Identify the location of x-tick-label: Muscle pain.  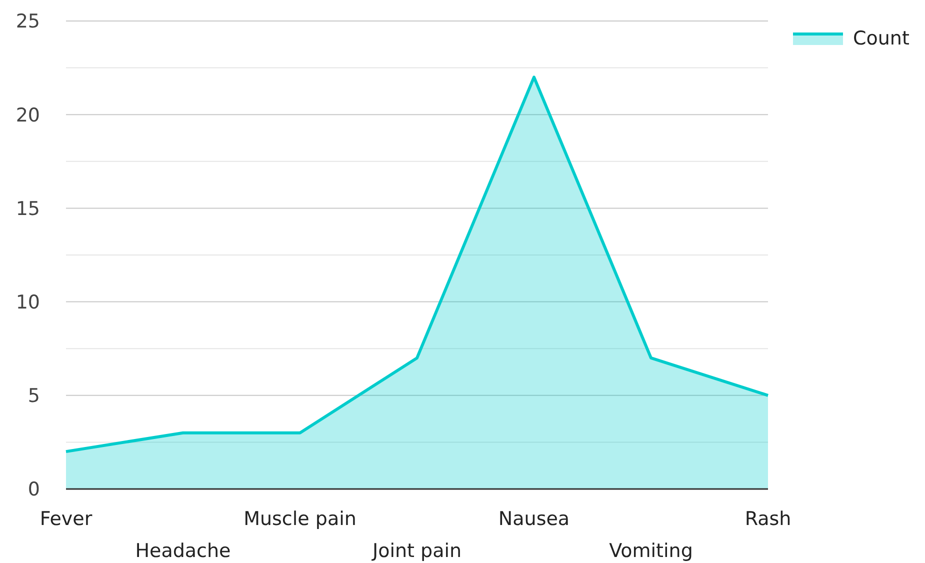
(300, 519).